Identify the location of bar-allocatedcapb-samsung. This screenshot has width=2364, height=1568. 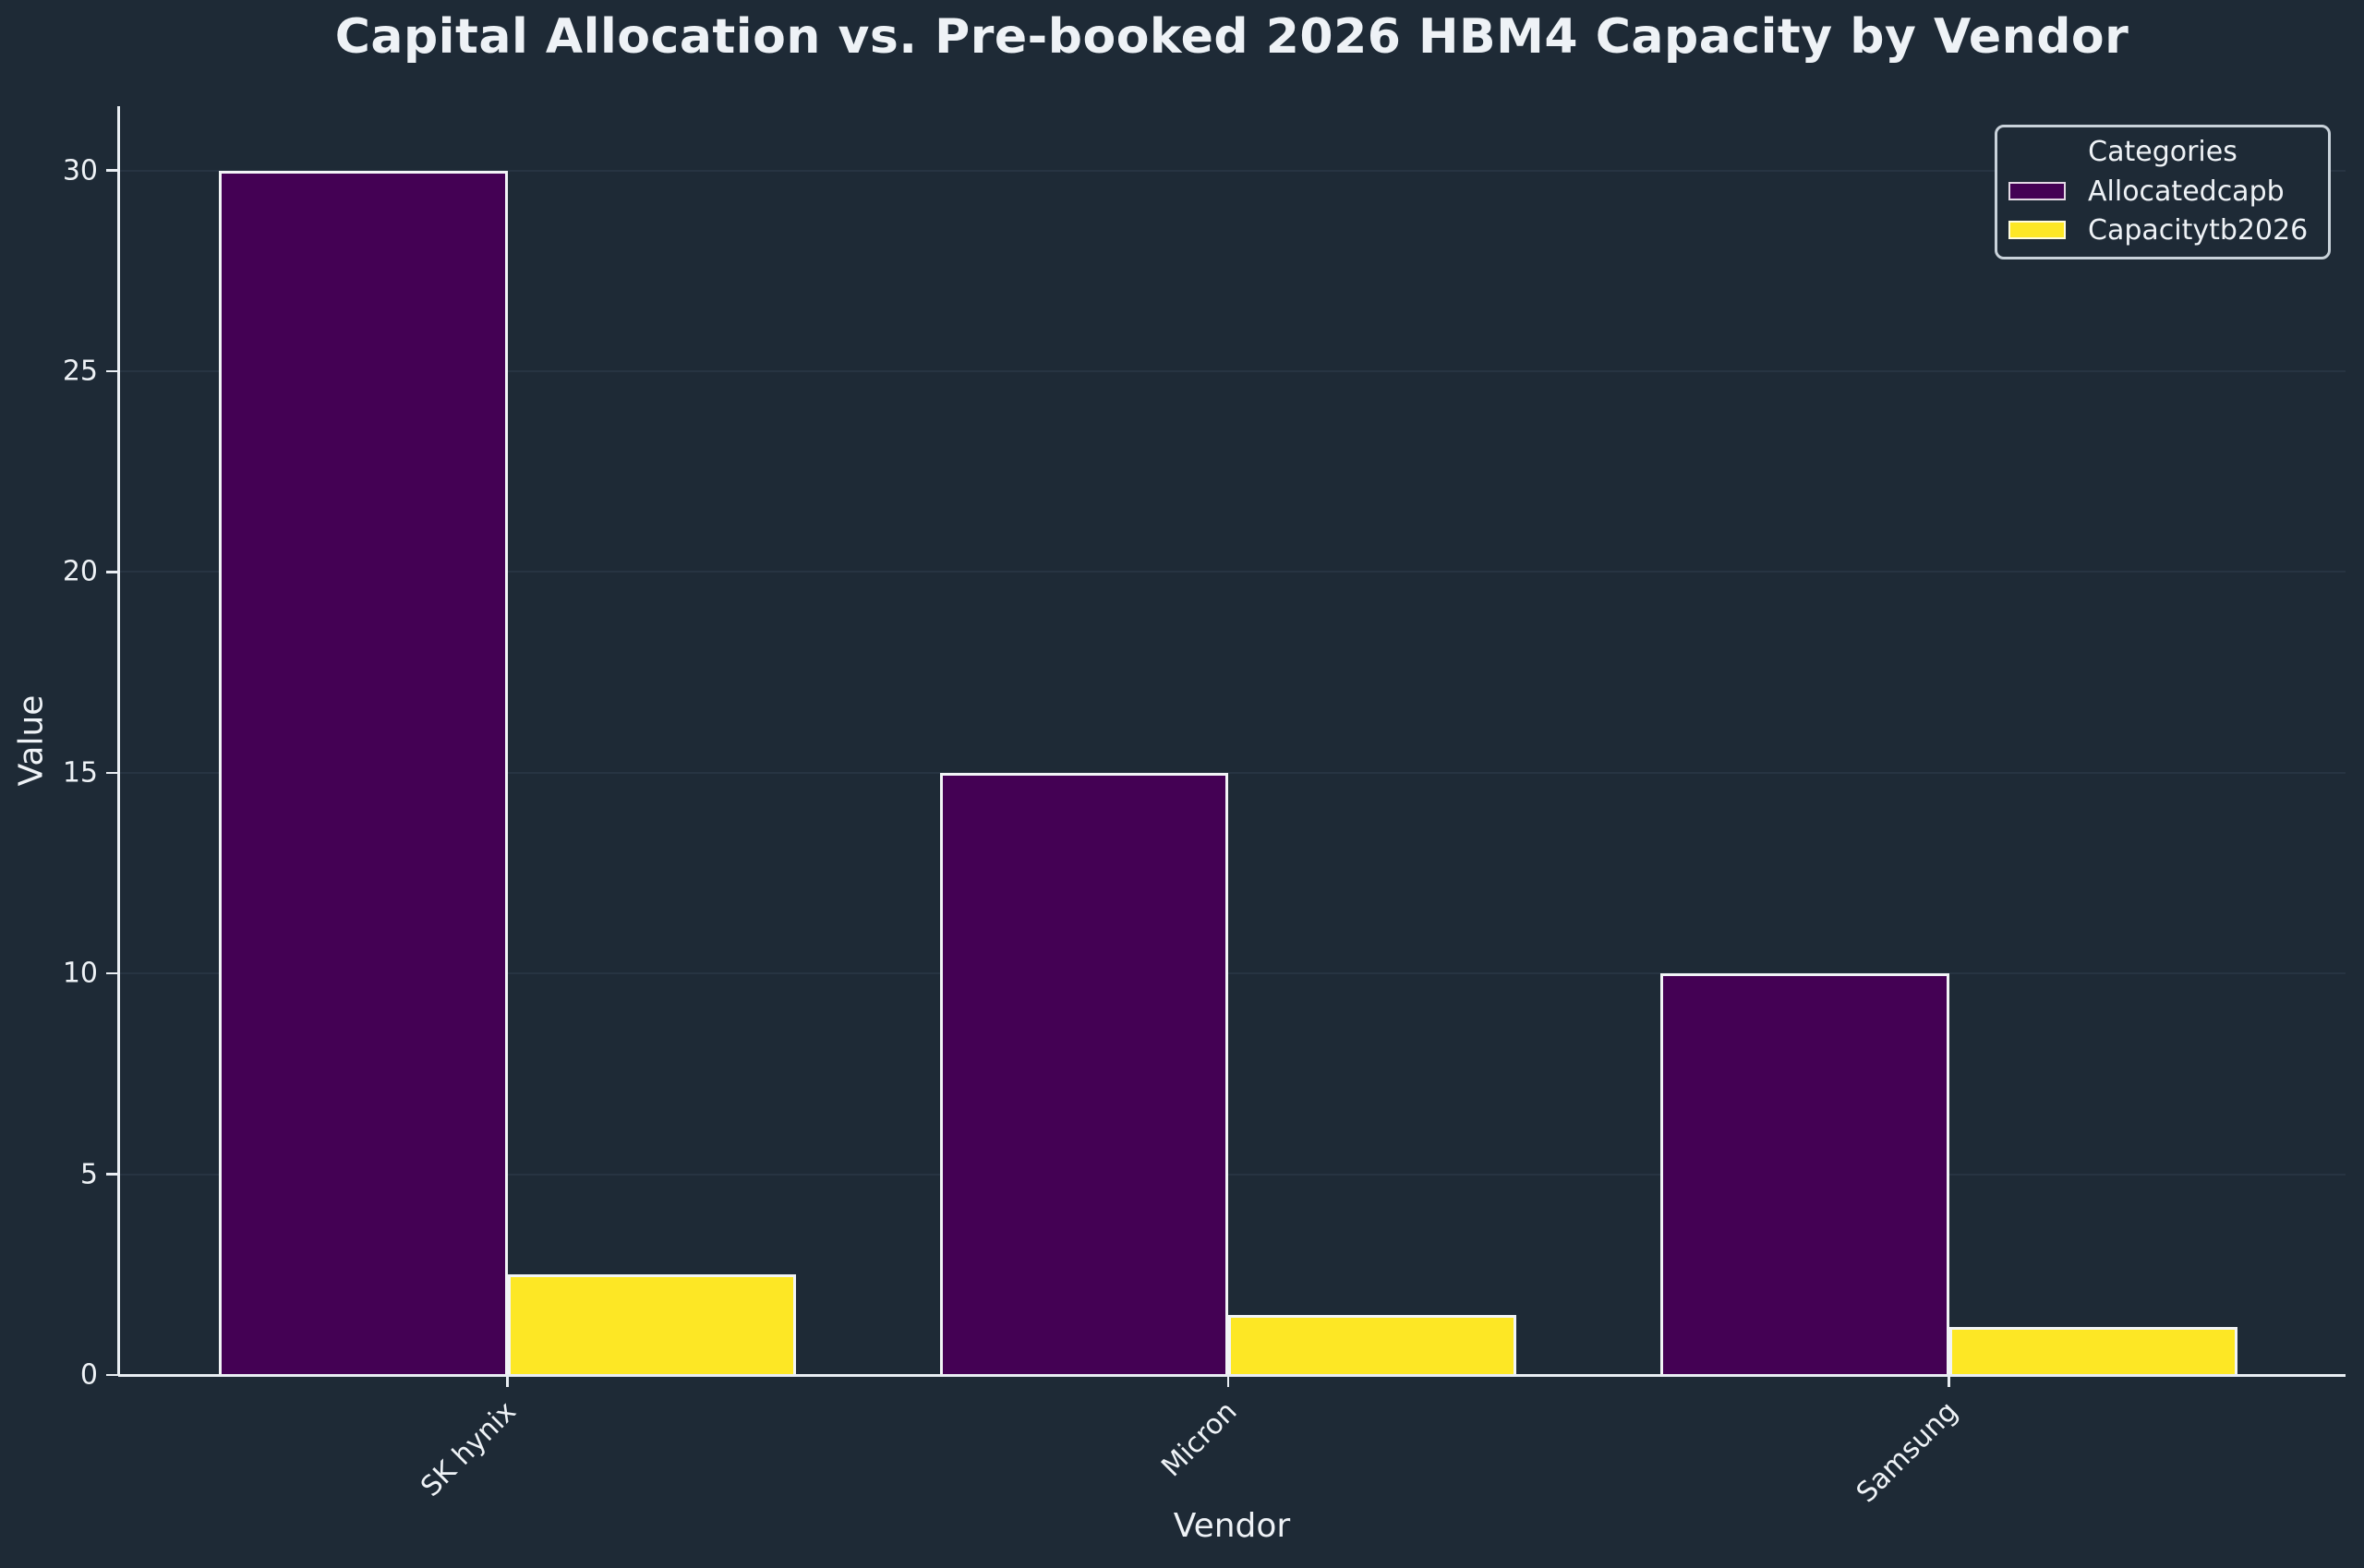
(1804, 1174).